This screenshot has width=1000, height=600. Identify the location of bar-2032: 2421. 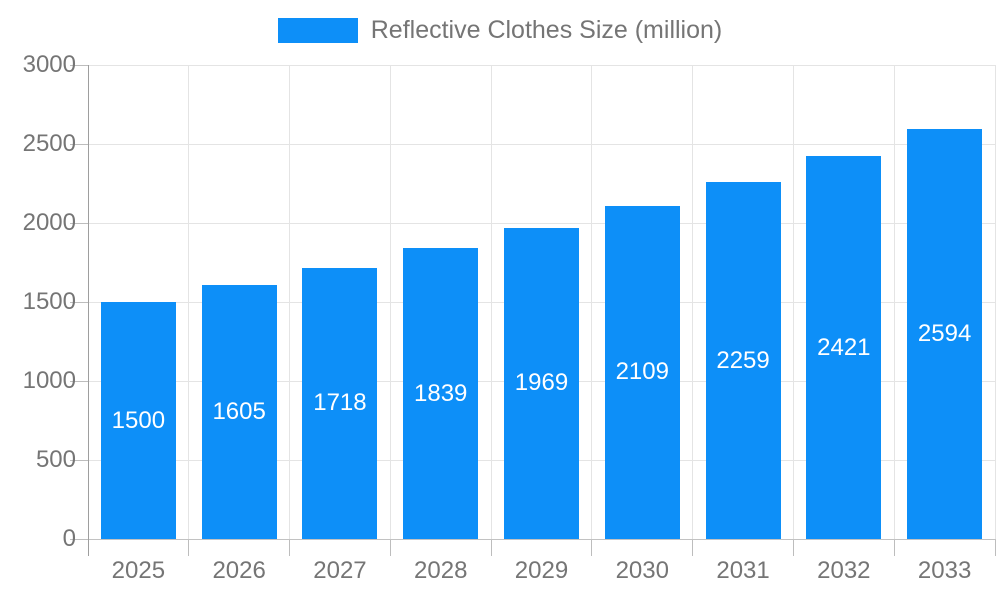
(844, 347).